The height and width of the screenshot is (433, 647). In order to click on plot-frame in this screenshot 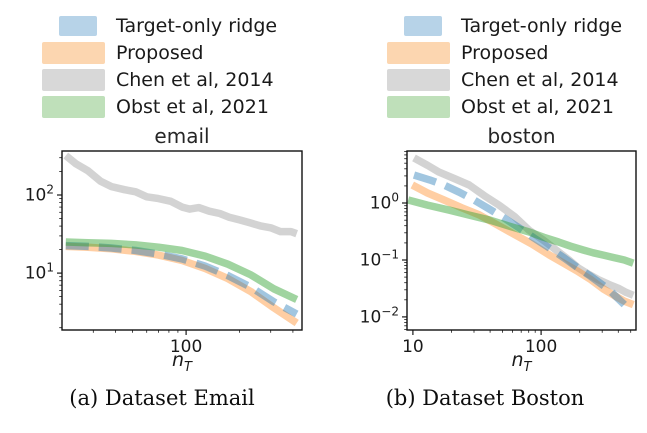, I will do `click(521, 240)`.